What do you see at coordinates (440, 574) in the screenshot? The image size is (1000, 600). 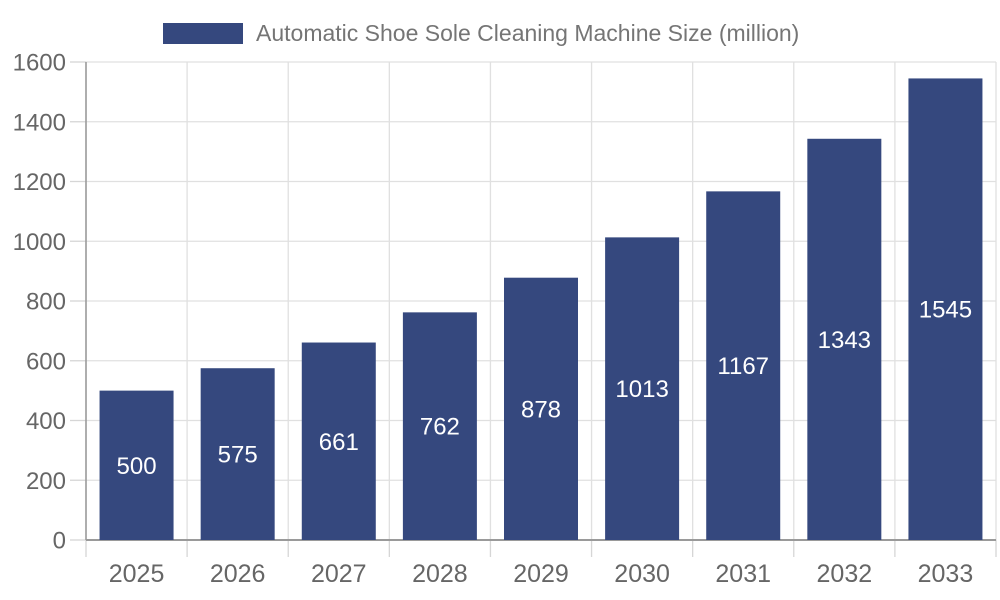 I see `x-tick-label: 2028` at bounding box center [440, 574].